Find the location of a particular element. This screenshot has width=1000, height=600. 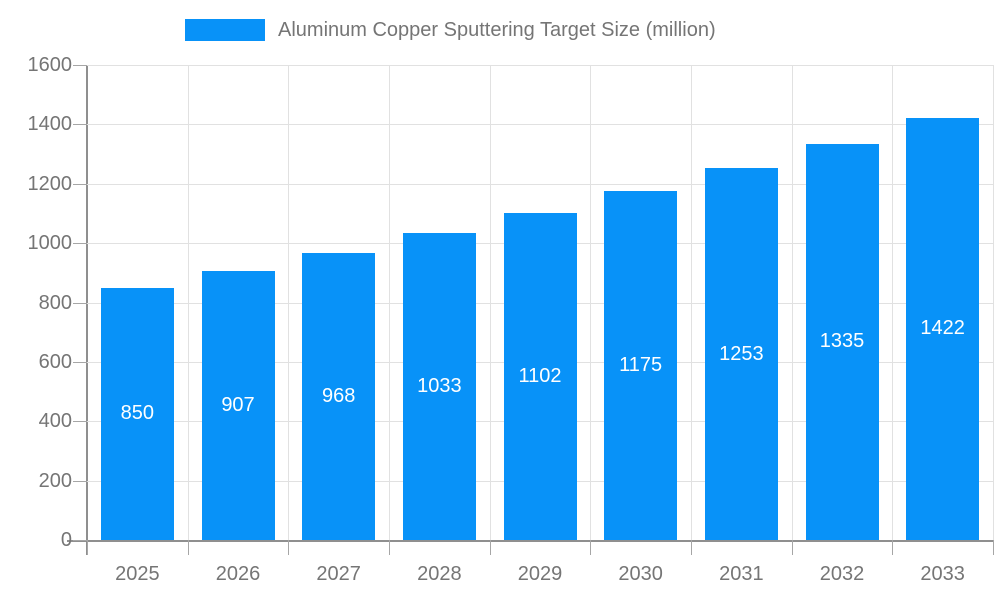

bar: 1175 is located at coordinates (641, 365).